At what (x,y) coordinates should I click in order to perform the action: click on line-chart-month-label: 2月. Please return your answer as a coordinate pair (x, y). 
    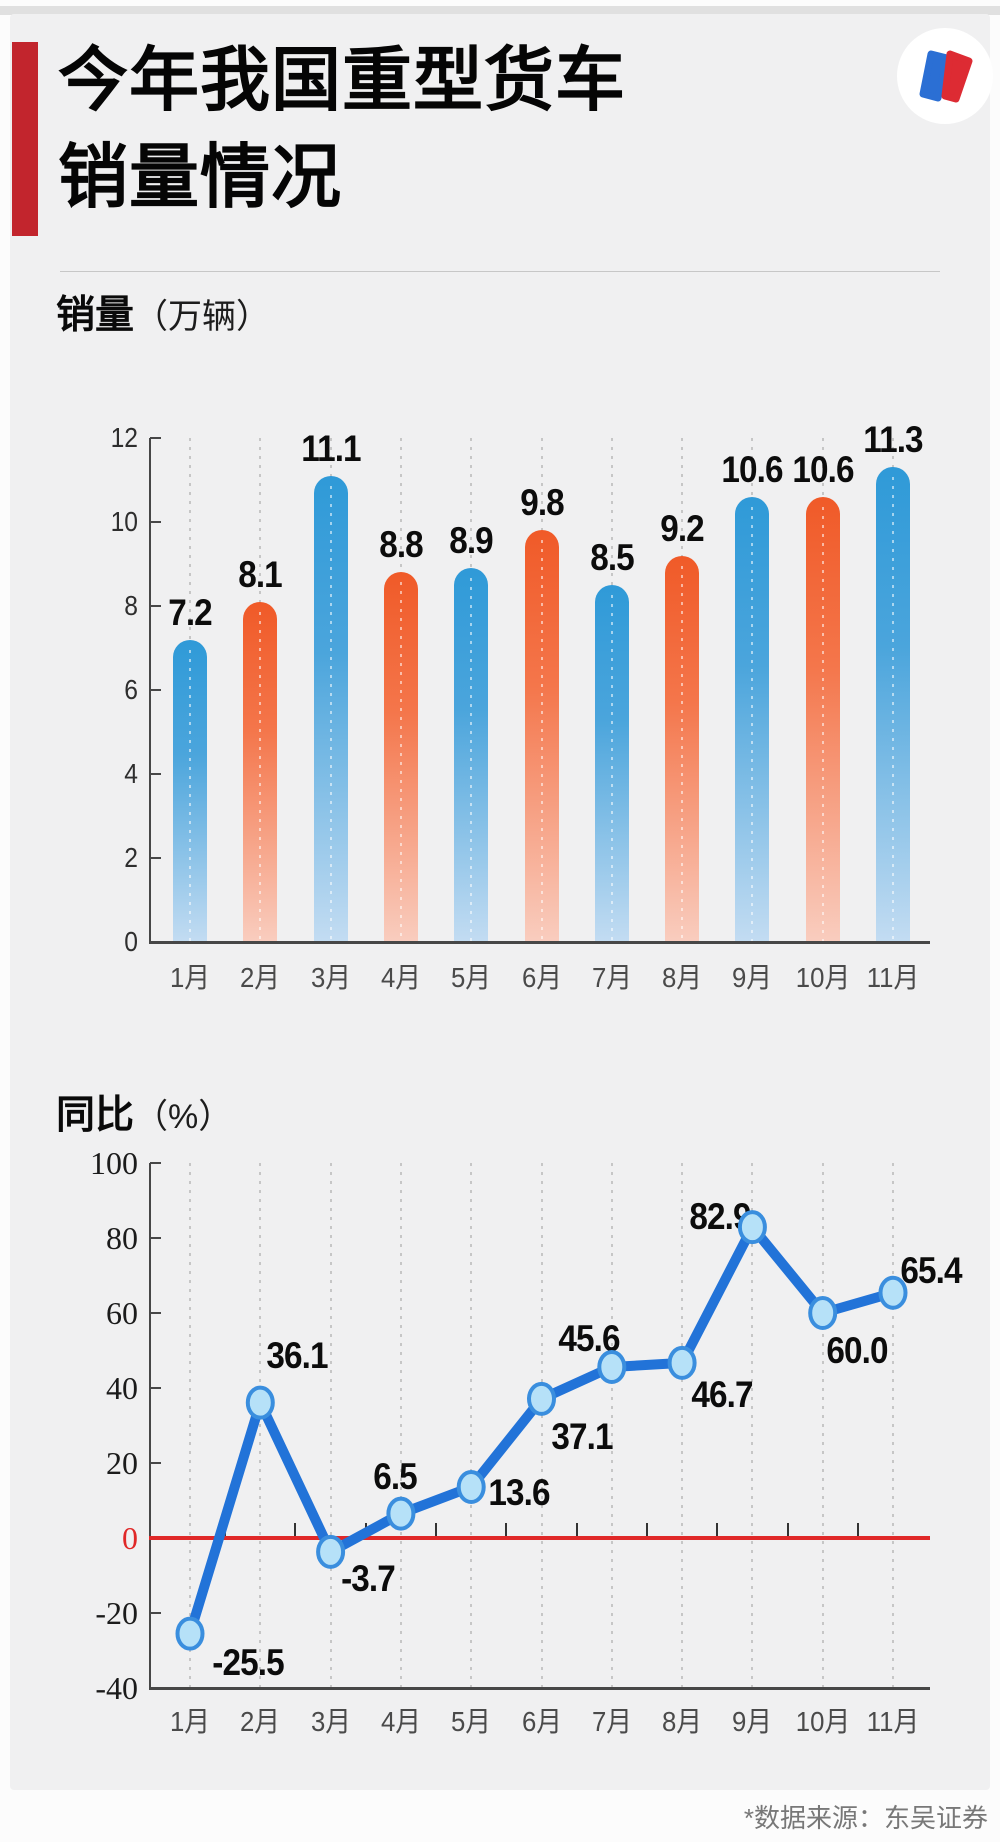
    Looking at the image, I should click on (260, 1721).